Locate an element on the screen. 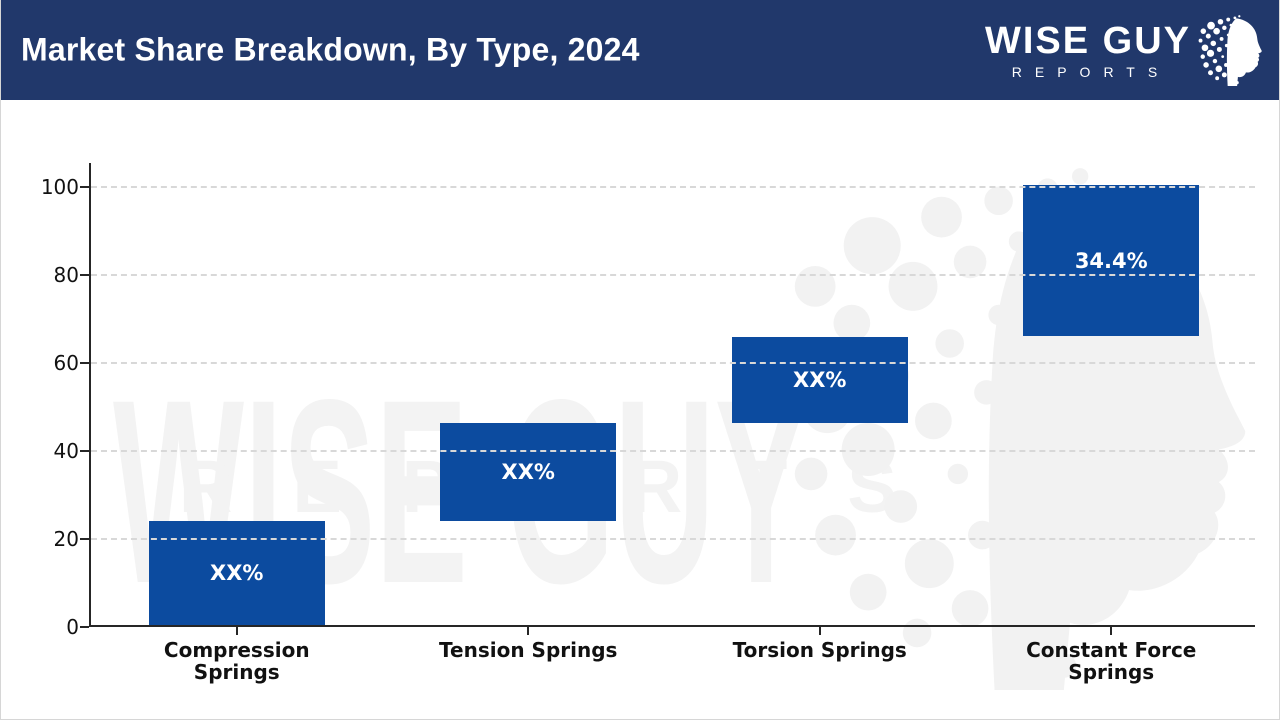  x-tick-mark-torsion-springs is located at coordinates (819, 631).